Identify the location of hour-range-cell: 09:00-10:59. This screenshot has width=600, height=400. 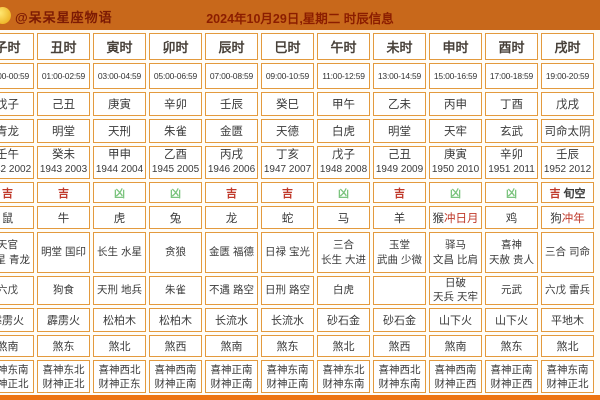
(287, 76).